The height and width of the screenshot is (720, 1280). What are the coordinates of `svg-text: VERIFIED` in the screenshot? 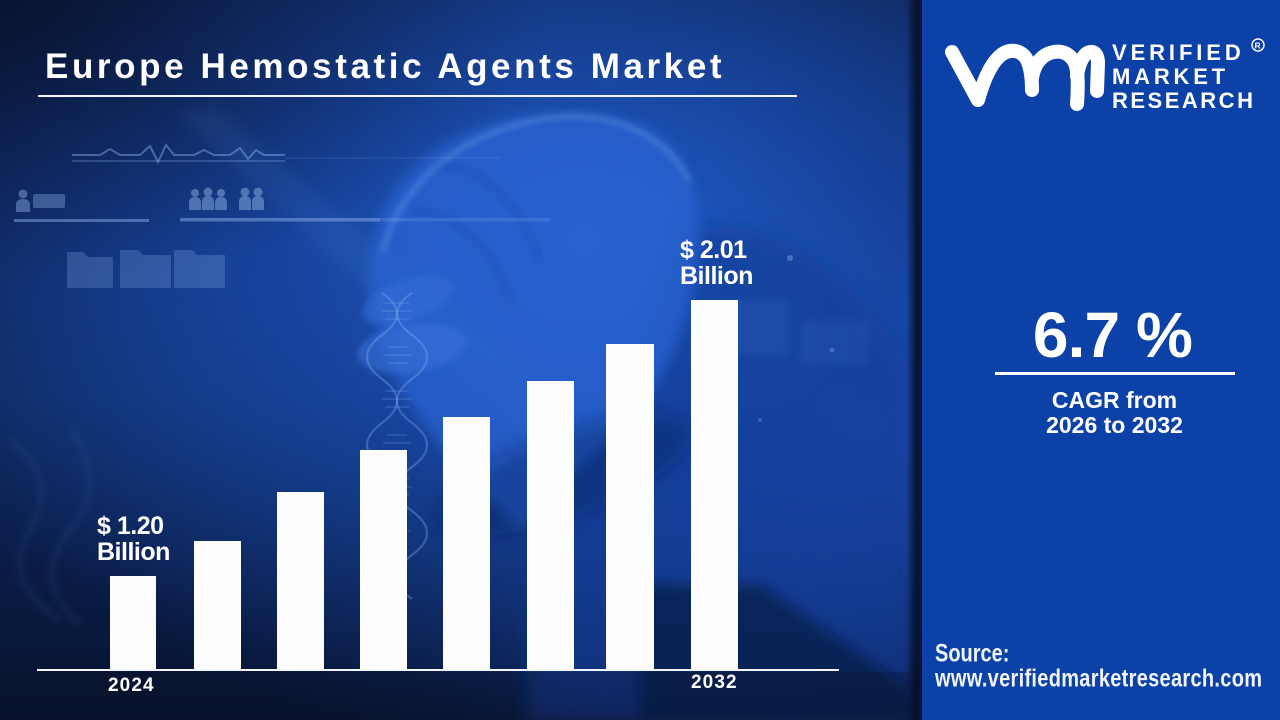 It's located at (1178, 52).